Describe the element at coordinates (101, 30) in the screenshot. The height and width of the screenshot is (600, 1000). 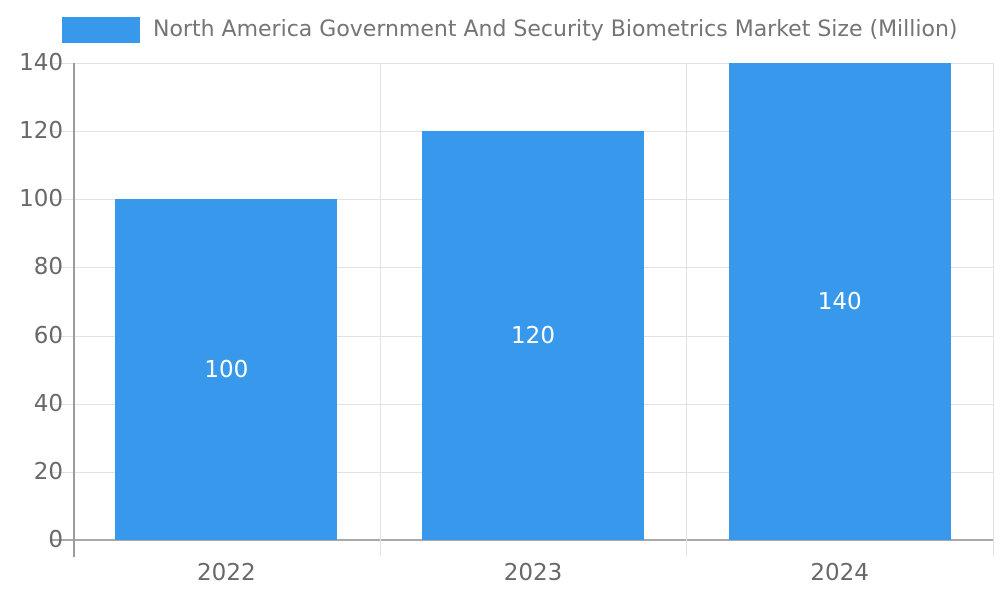
I see `legend-swatch` at that location.